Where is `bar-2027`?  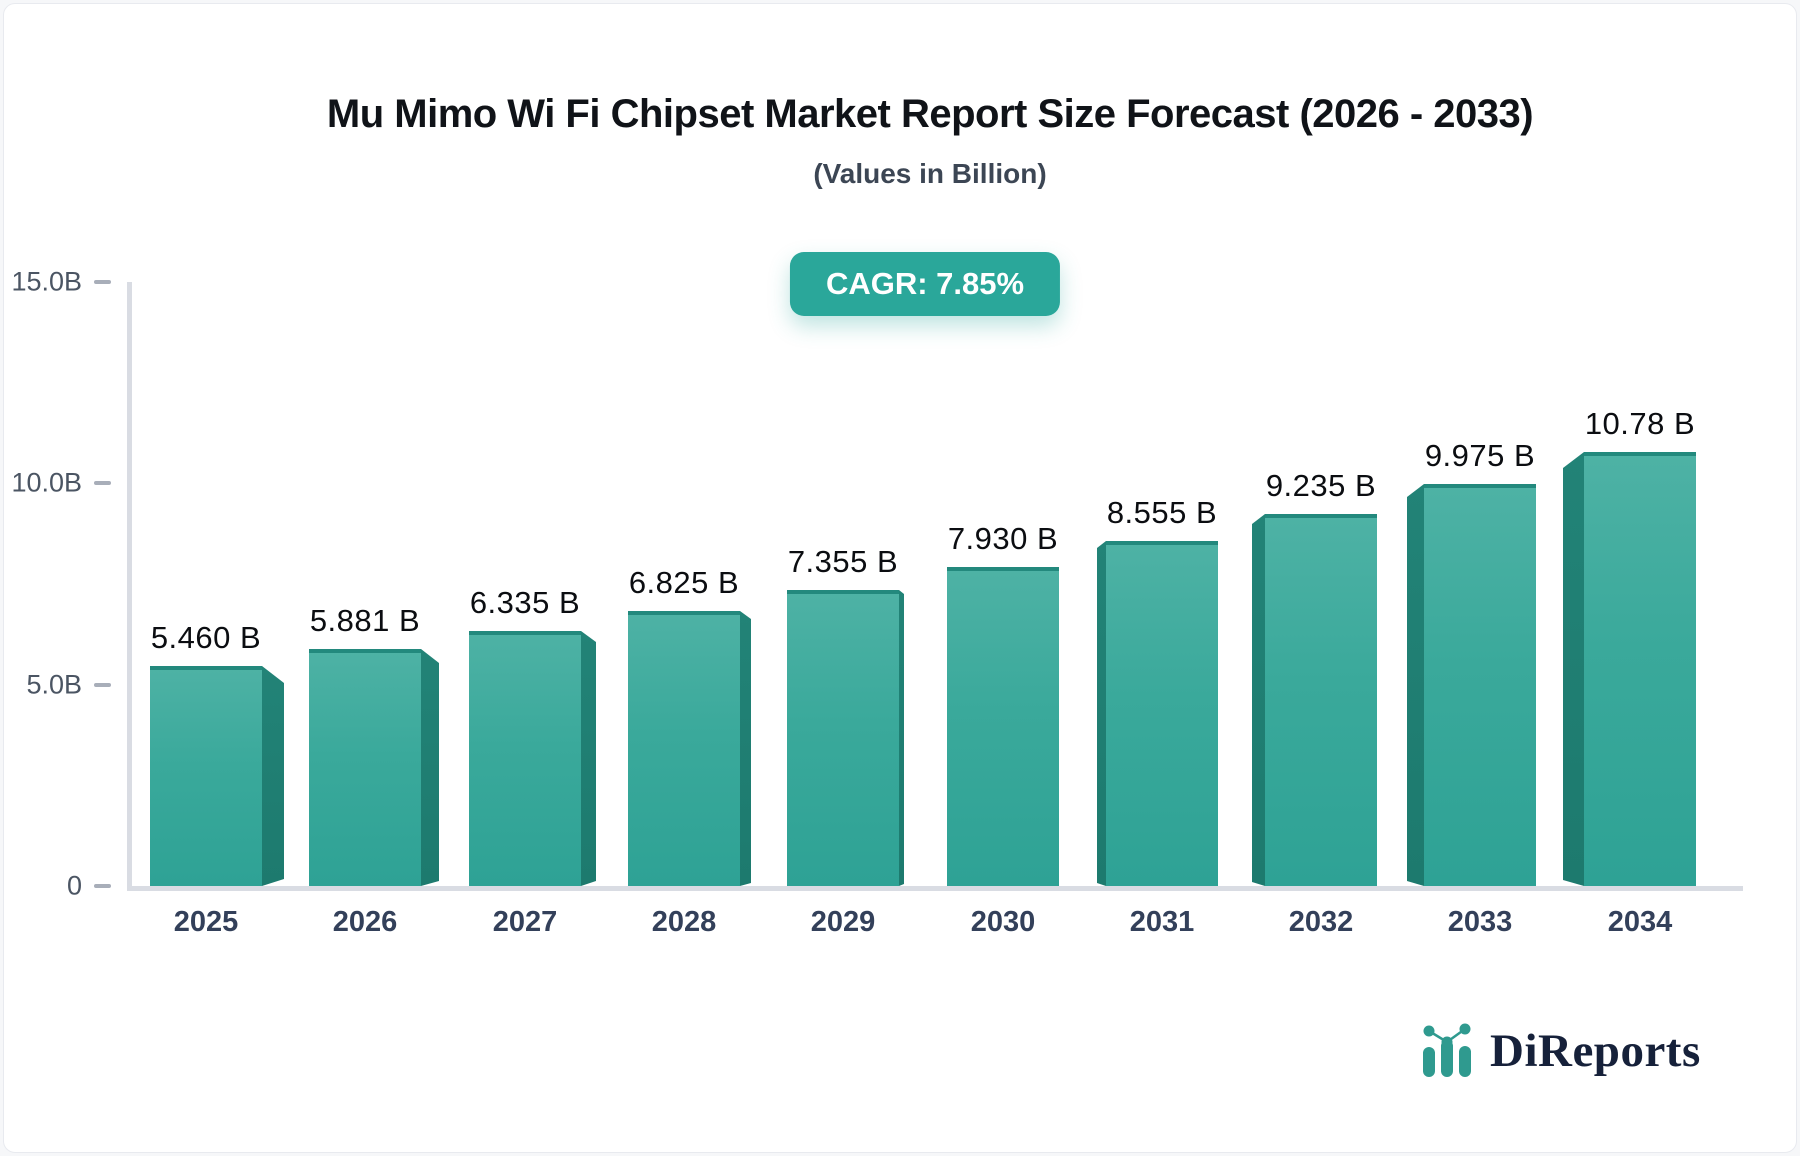 bar-2027 is located at coordinates (525, 758).